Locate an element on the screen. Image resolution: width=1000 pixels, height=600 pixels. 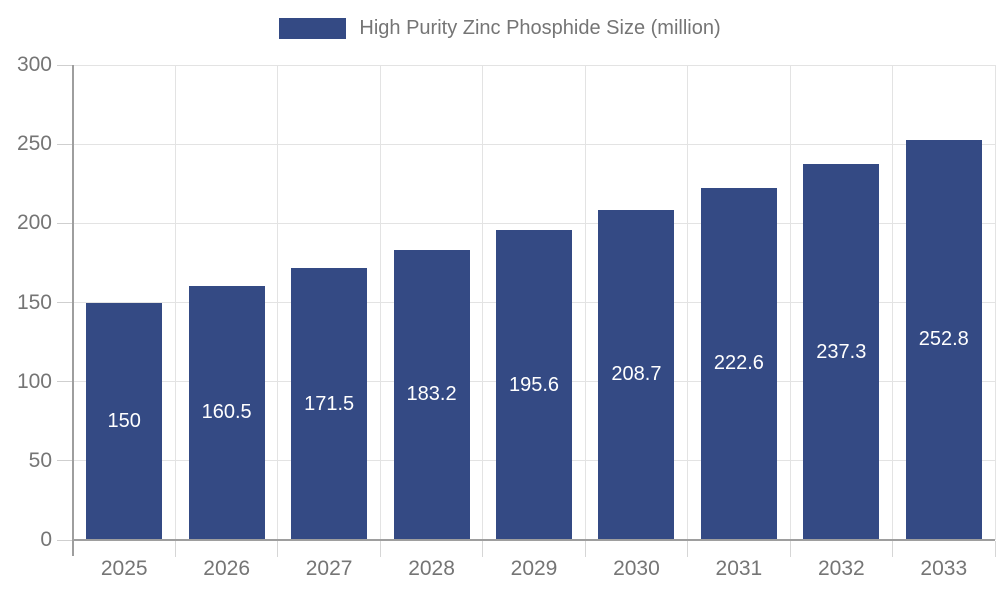
y-tick-label: 0 is located at coordinates (46, 539).